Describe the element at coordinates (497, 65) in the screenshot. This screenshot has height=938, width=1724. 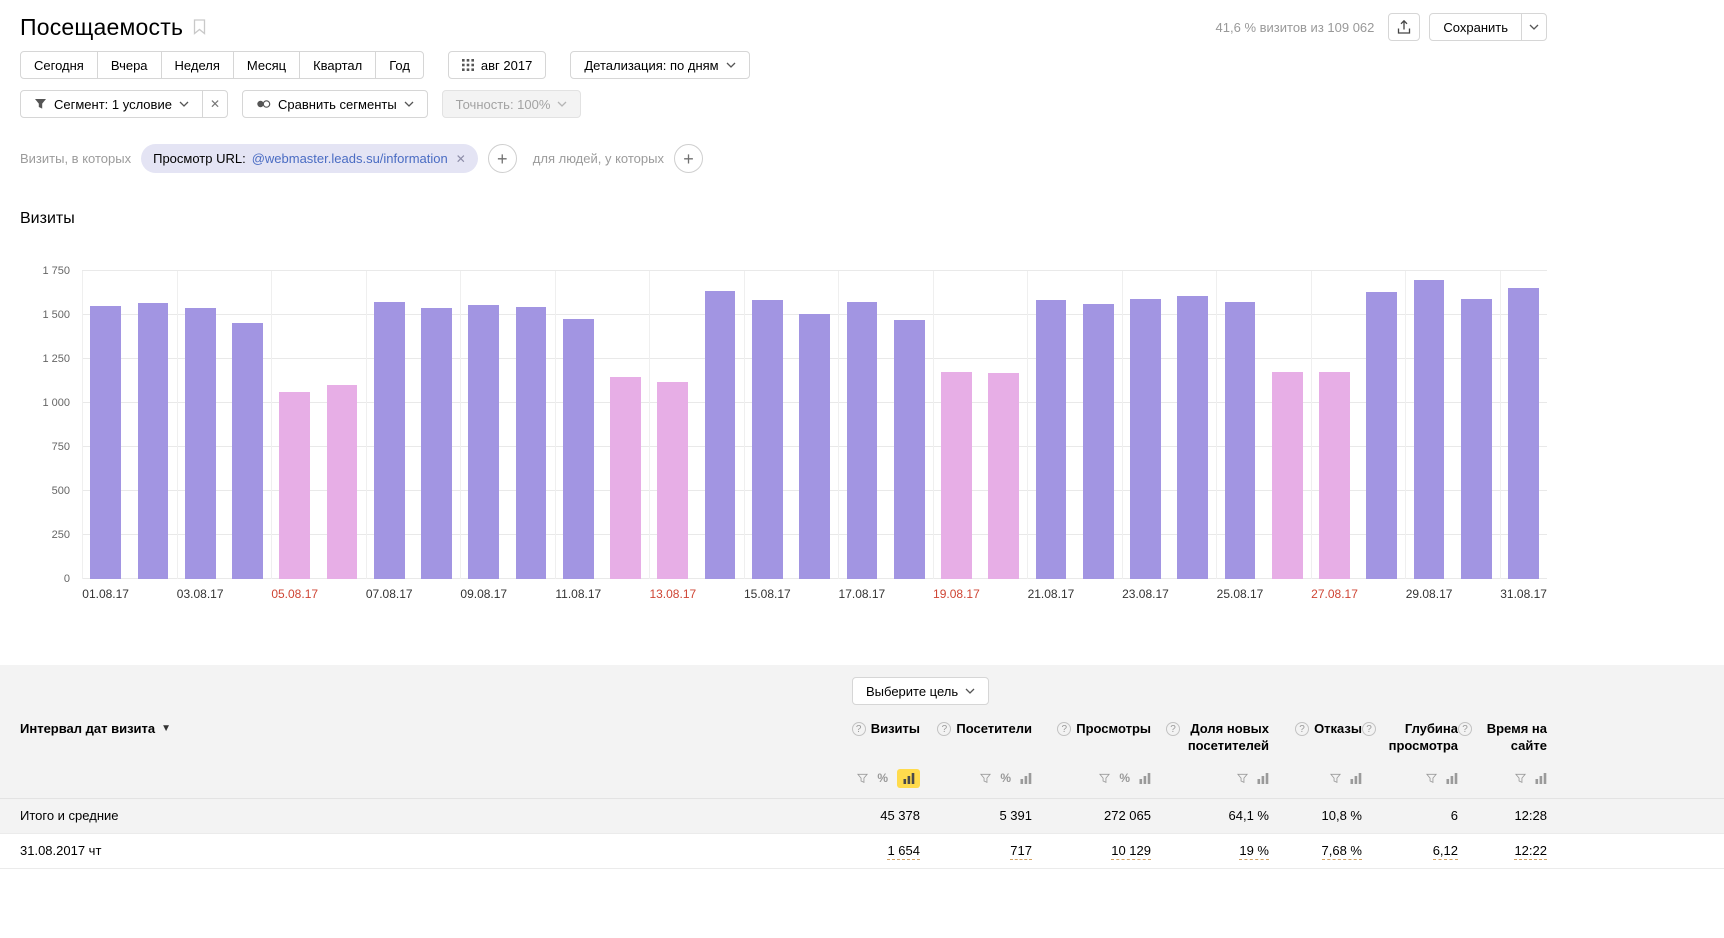
I see `calendar-button: авг 2017` at that location.